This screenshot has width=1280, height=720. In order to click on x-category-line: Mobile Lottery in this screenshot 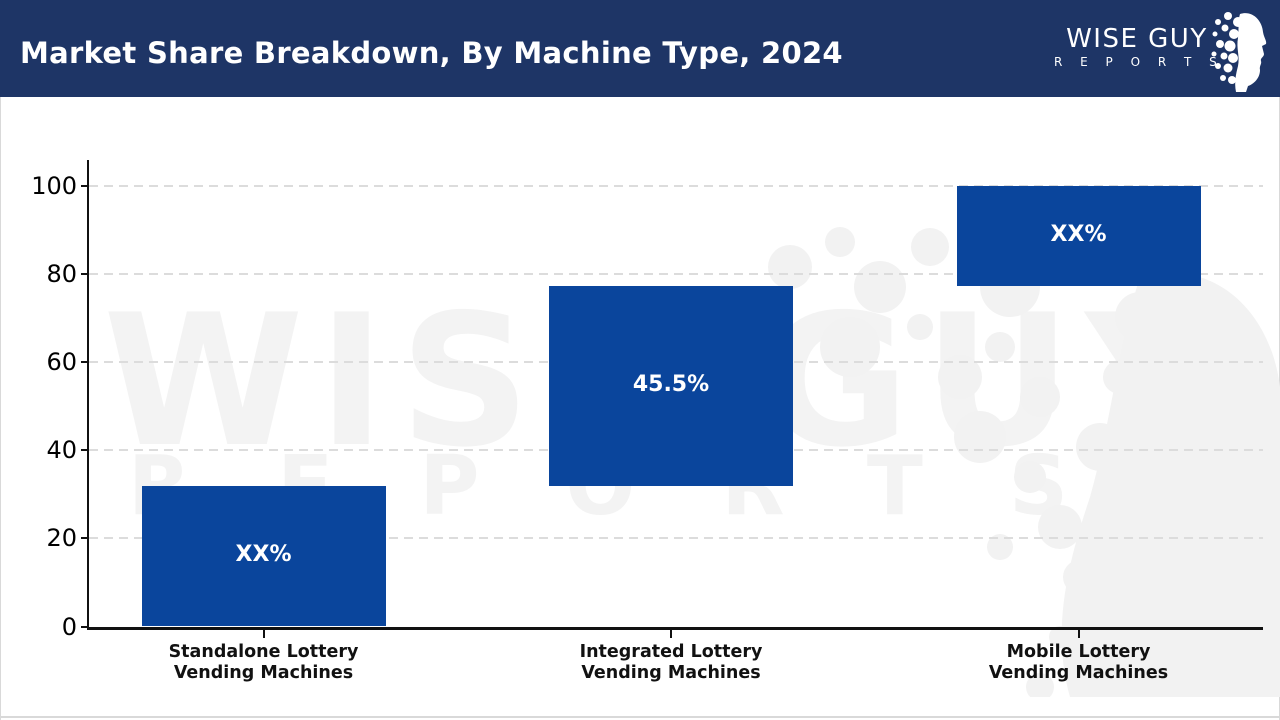, I will do `click(1078, 651)`.